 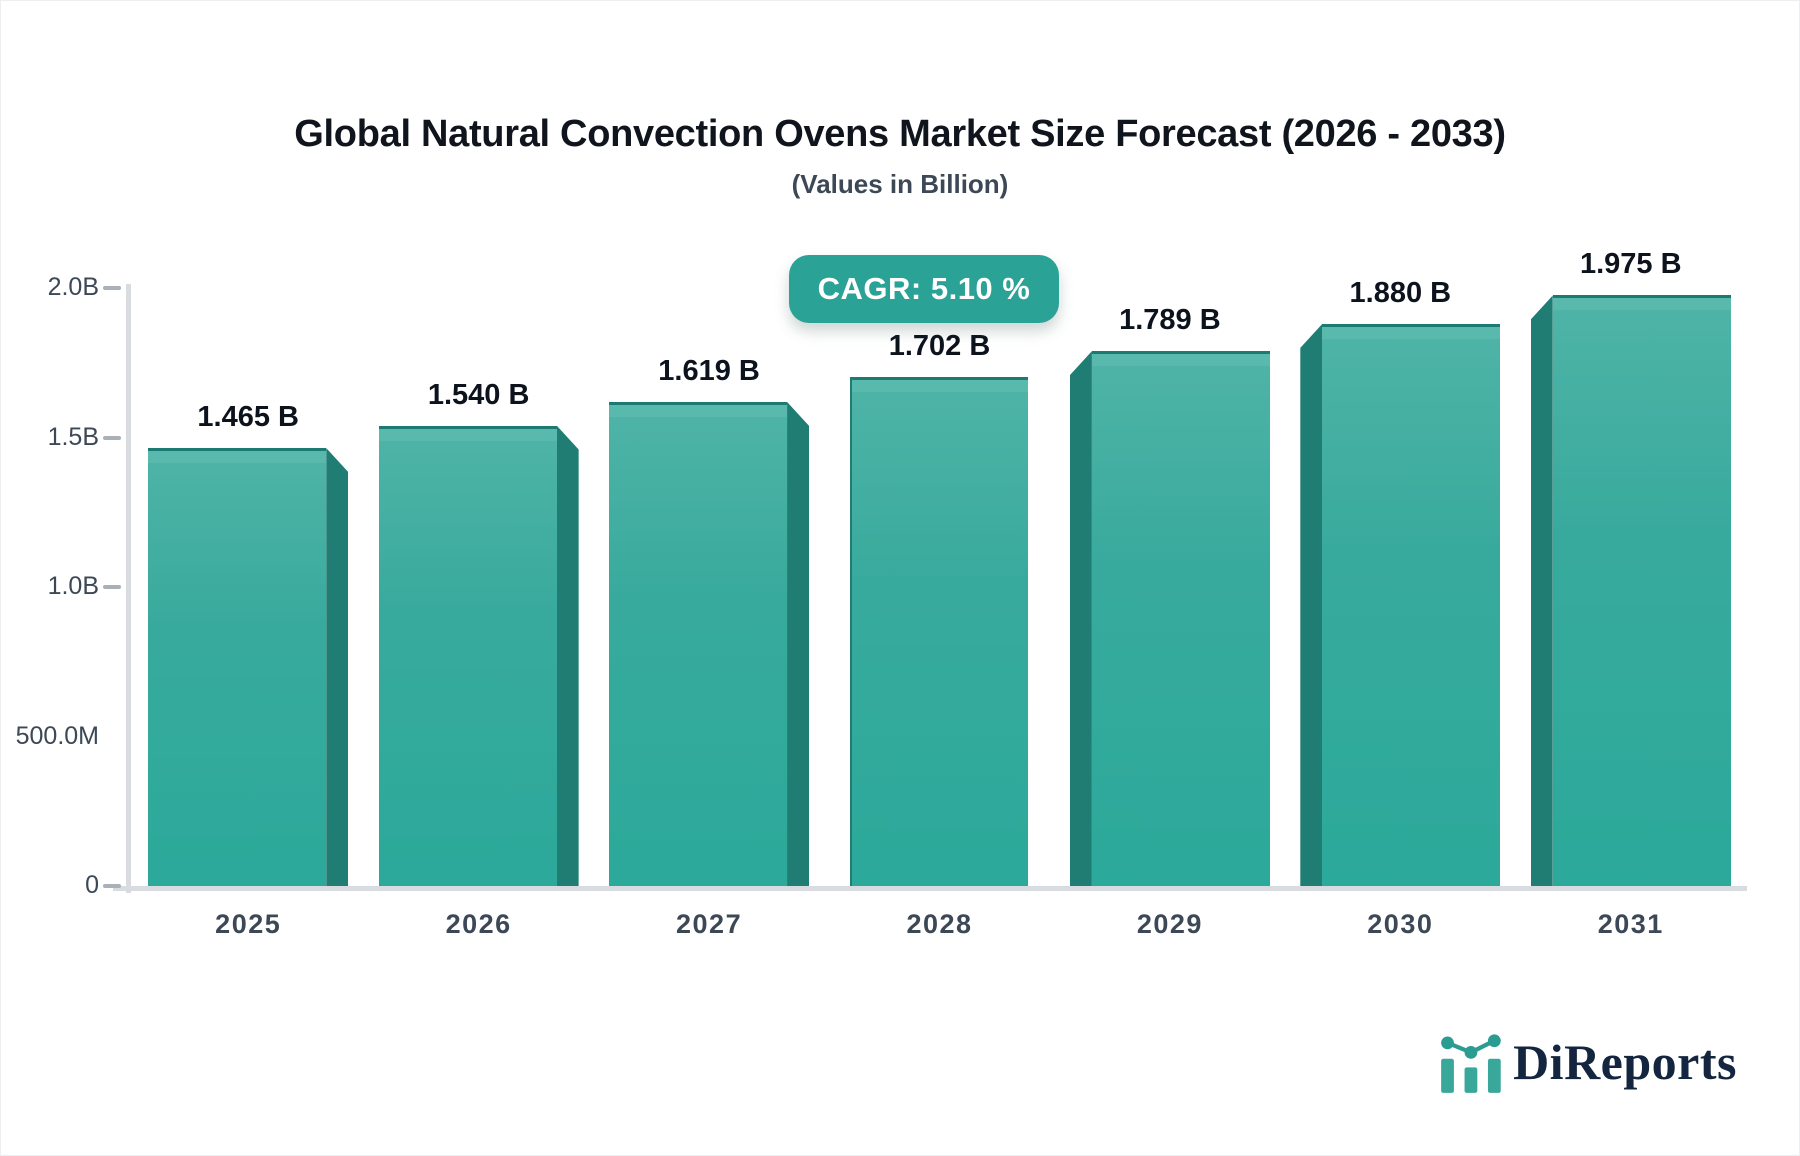 I want to click on y-axis-label: 0, so click(x=92, y=885).